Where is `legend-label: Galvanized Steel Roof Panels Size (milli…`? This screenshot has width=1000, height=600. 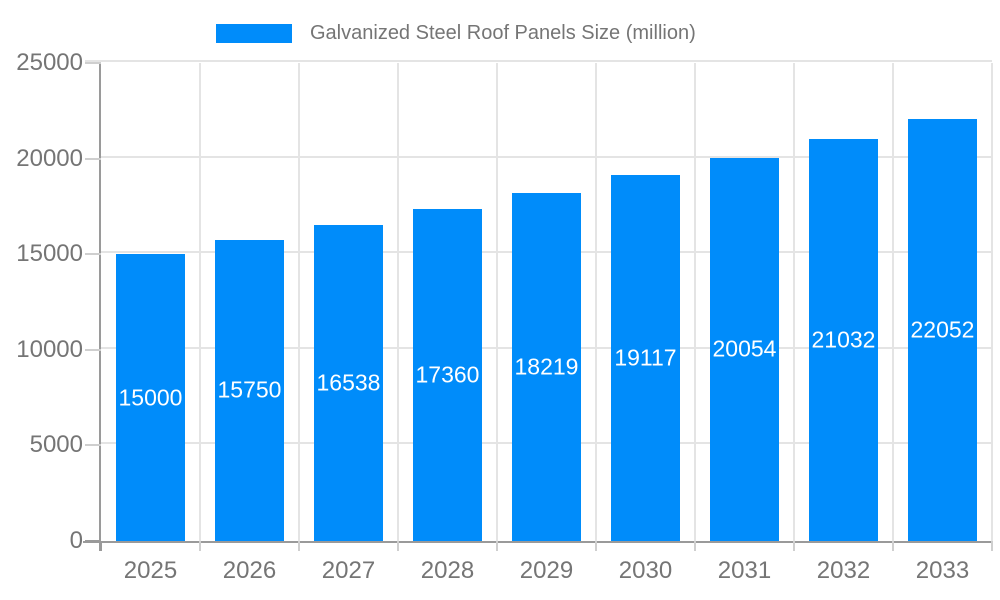
legend-label: Galvanized Steel Roof Panels Size (milli… is located at coordinates (503, 32).